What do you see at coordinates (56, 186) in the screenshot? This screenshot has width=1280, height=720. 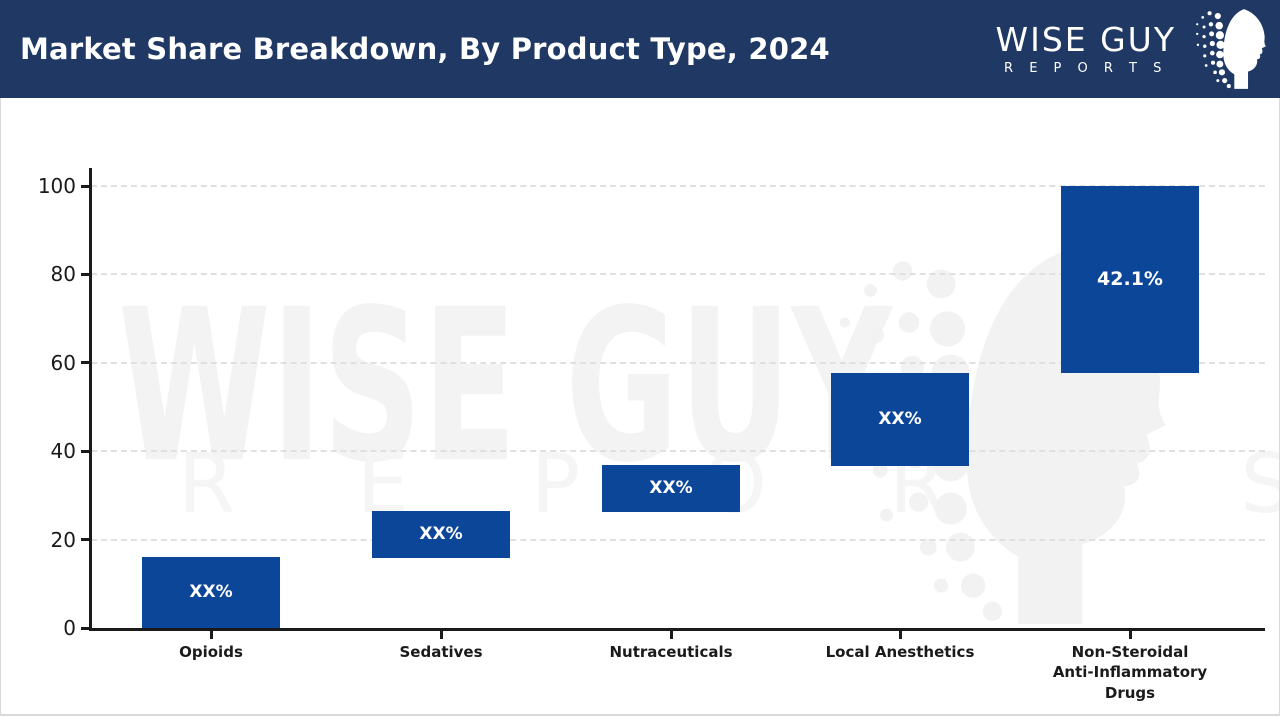 I see `y-tick-label: 100` at bounding box center [56, 186].